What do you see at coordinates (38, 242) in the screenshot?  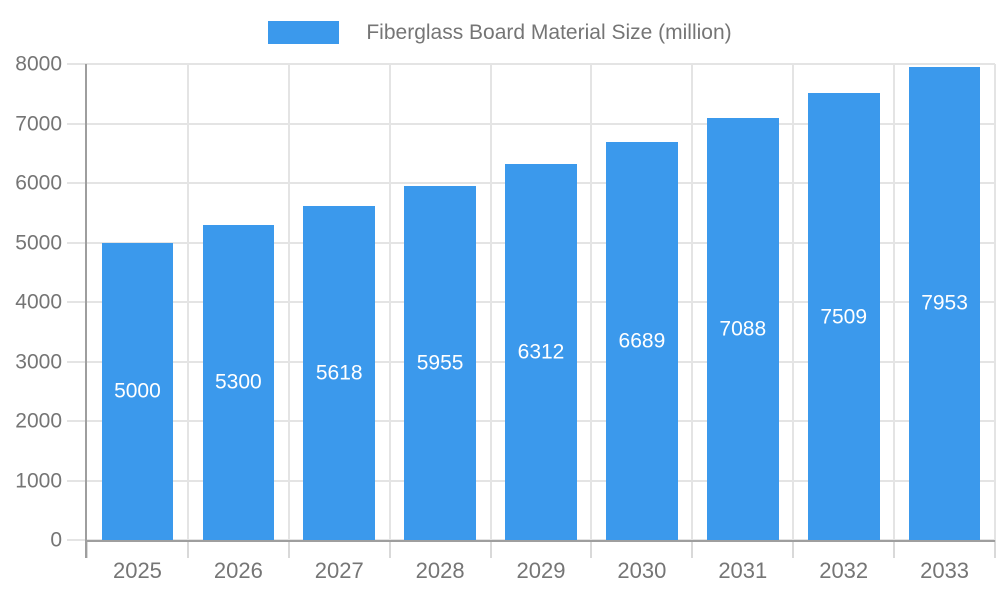 I see `y-tick-label: 5000` at bounding box center [38, 242].